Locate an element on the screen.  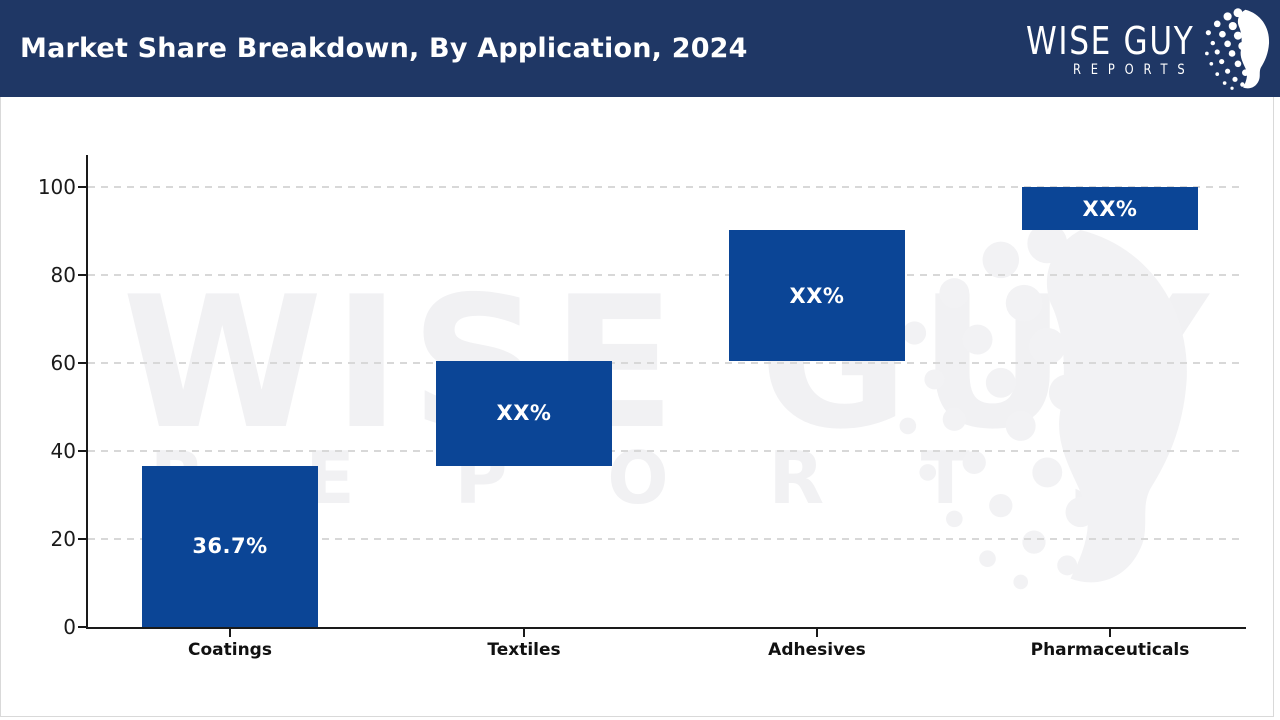
bar-textiles: XX% is located at coordinates (524, 413).